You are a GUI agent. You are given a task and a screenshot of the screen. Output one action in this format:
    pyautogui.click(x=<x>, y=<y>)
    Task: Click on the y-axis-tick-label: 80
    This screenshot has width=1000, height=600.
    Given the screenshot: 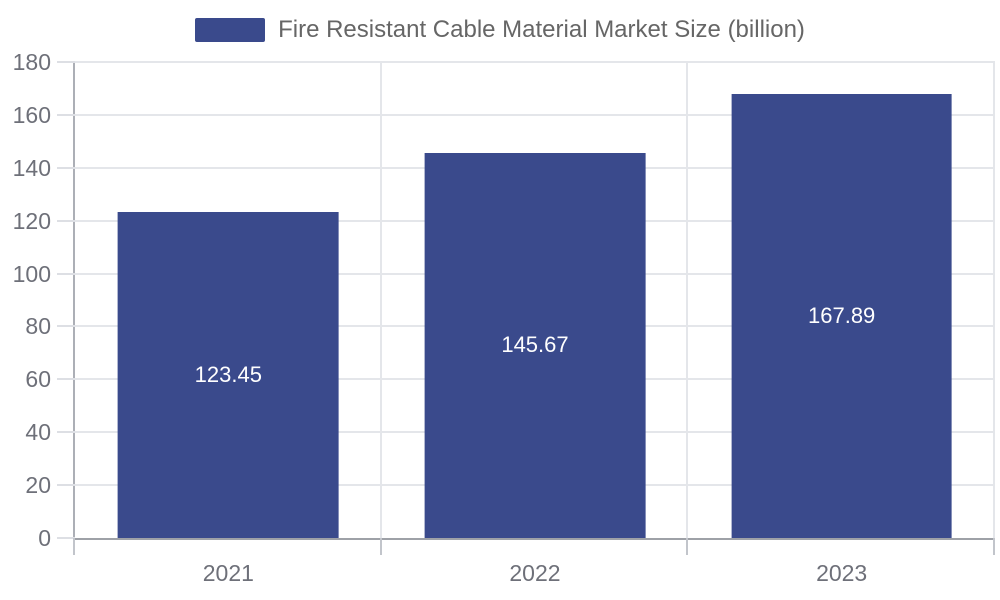 What is the action you would take?
    pyautogui.click(x=38, y=326)
    